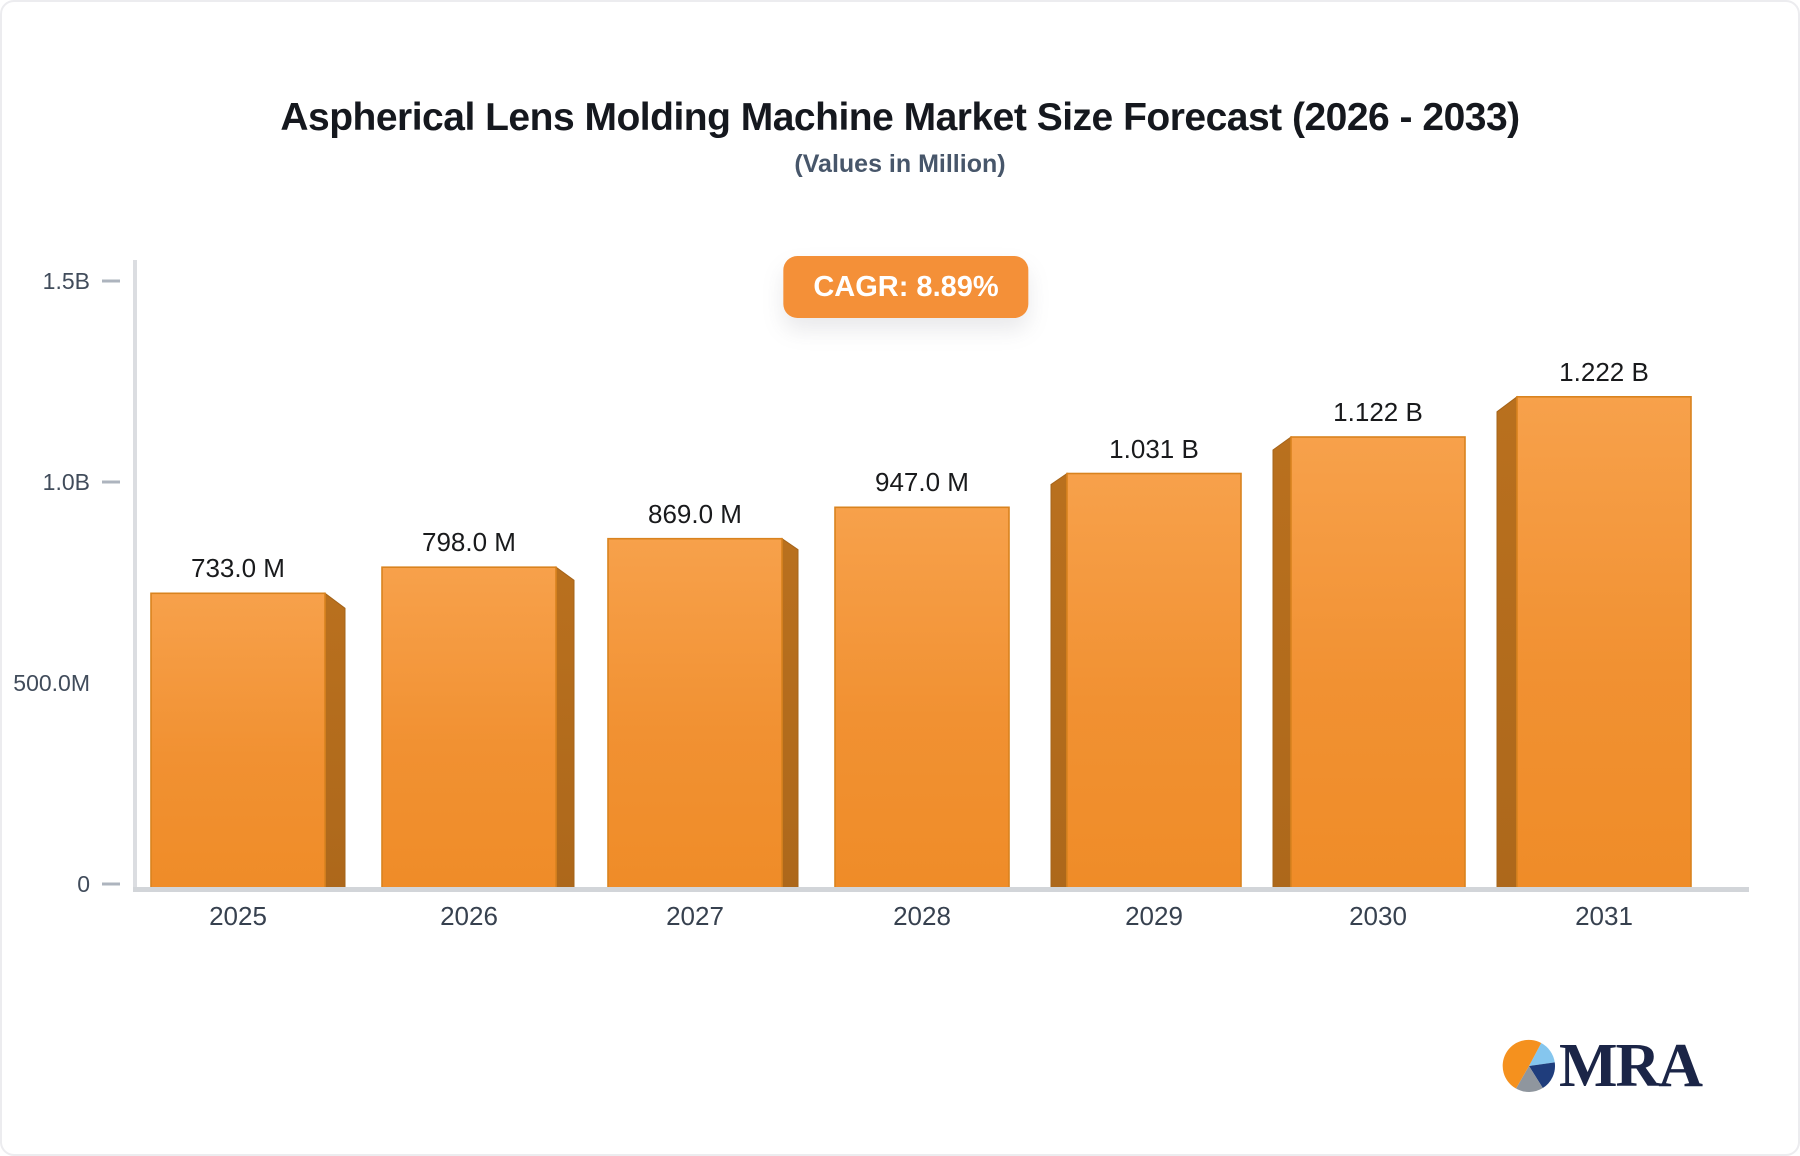  What do you see at coordinates (1378, 916) in the screenshot?
I see `x-label-2030: 2030` at bounding box center [1378, 916].